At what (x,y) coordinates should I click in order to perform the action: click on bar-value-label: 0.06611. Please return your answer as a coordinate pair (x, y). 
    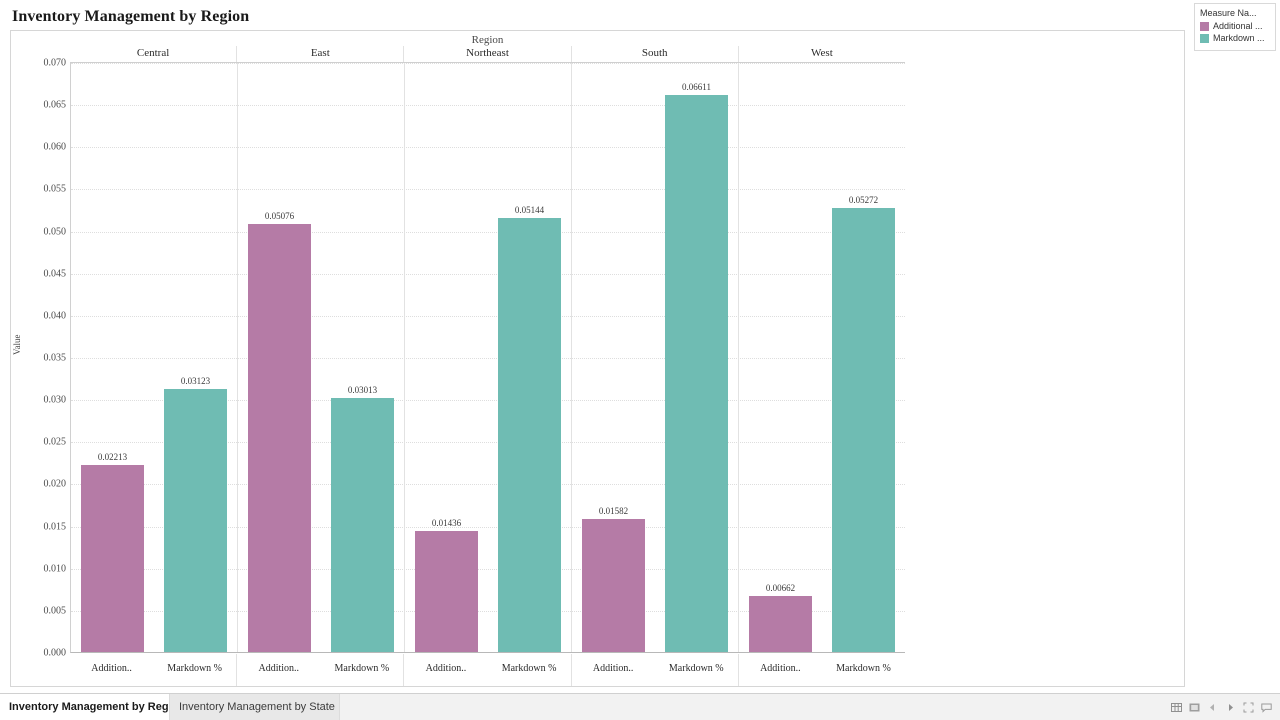
    Looking at the image, I should click on (696, 86).